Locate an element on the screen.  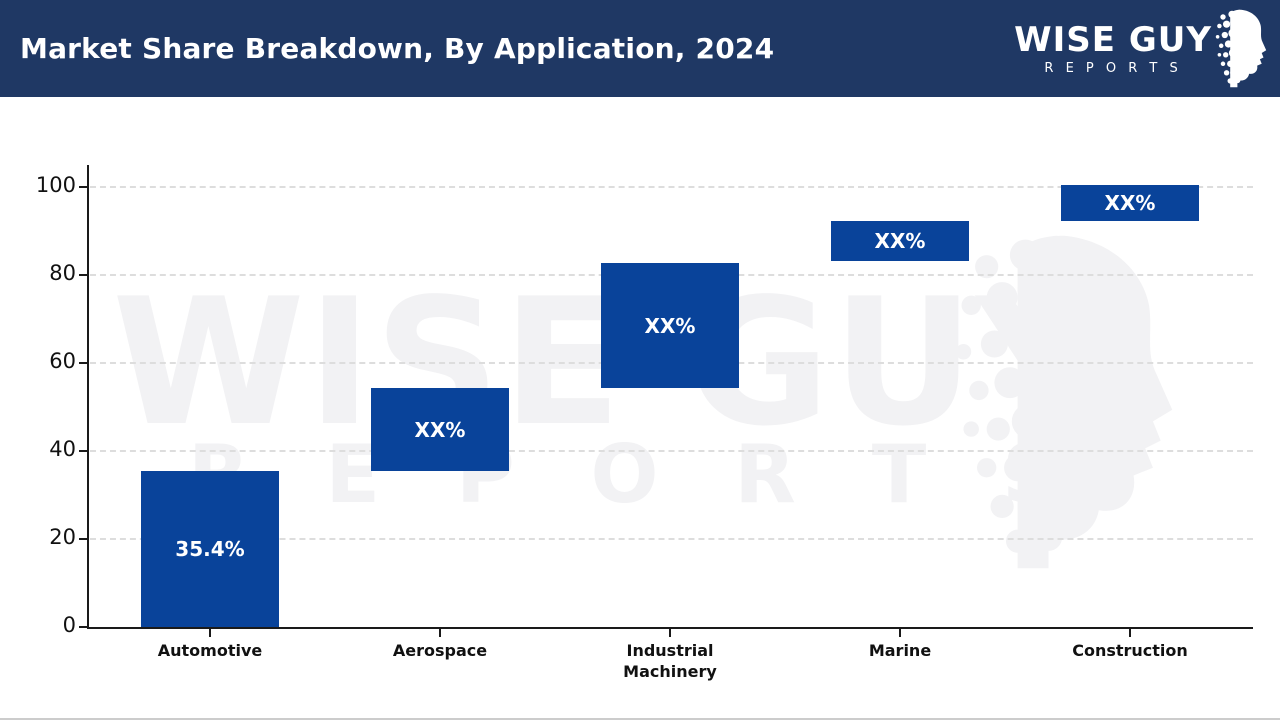
wiseguy-logo: WISE GUY R E P O R T S is located at coordinates (1141, 48).